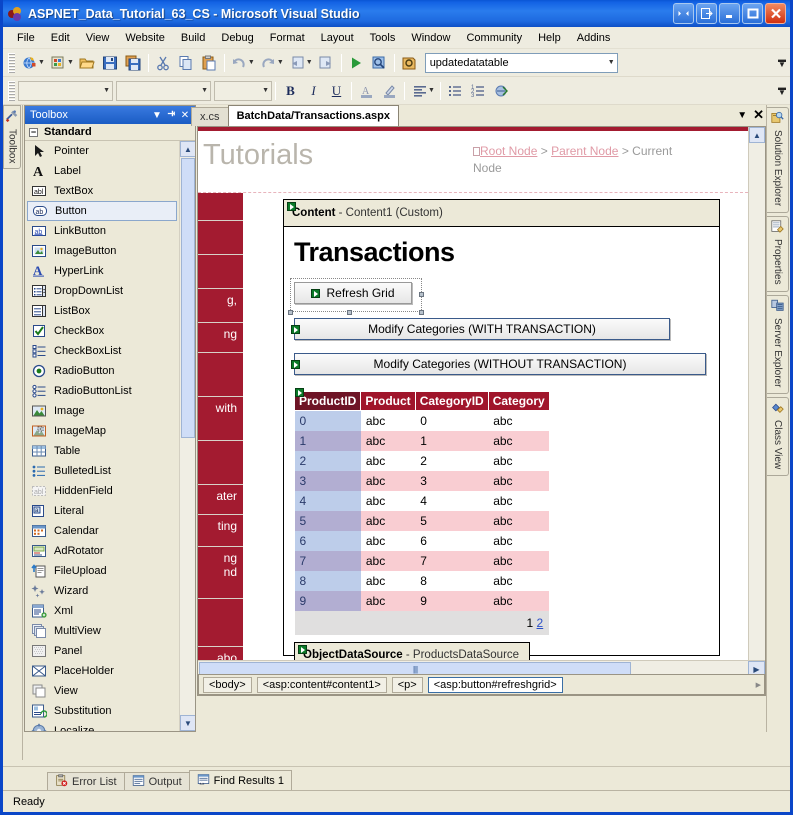 This screenshot has width=793, height=815. Describe the element at coordinates (102, 691) in the screenshot. I see `toolbox-item-view: View` at that location.